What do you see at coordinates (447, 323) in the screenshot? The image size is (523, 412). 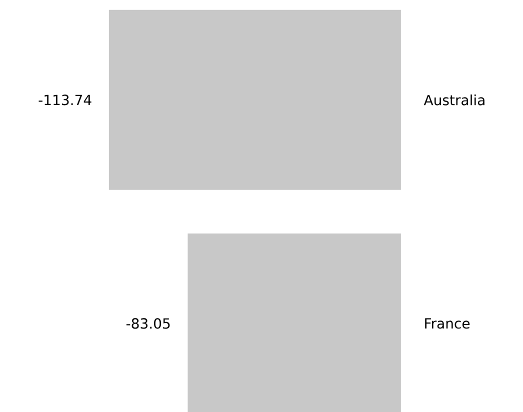 I see `y-tick-label: France` at bounding box center [447, 323].